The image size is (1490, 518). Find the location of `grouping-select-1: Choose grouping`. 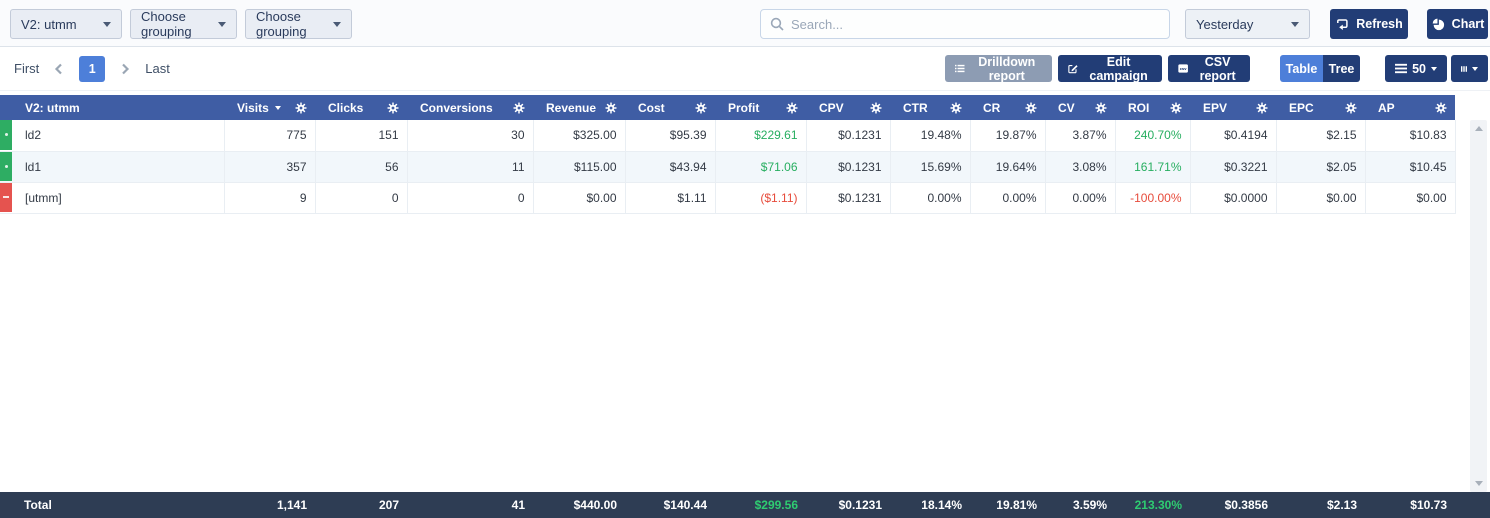

grouping-select-1: Choose grouping is located at coordinates (183, 24).